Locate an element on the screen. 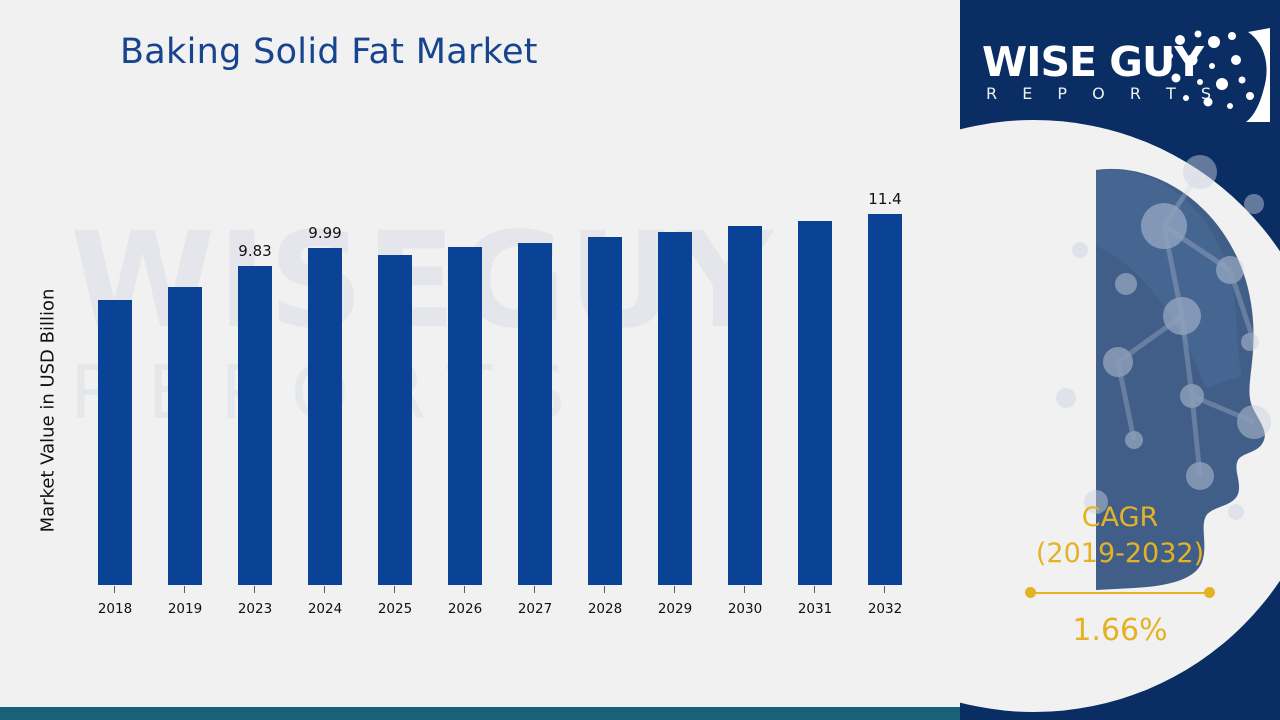 The image size is (1280, 720). cagr-block: CAGR (2019-2032) 1.66% is located at coordinates (1120, 574).